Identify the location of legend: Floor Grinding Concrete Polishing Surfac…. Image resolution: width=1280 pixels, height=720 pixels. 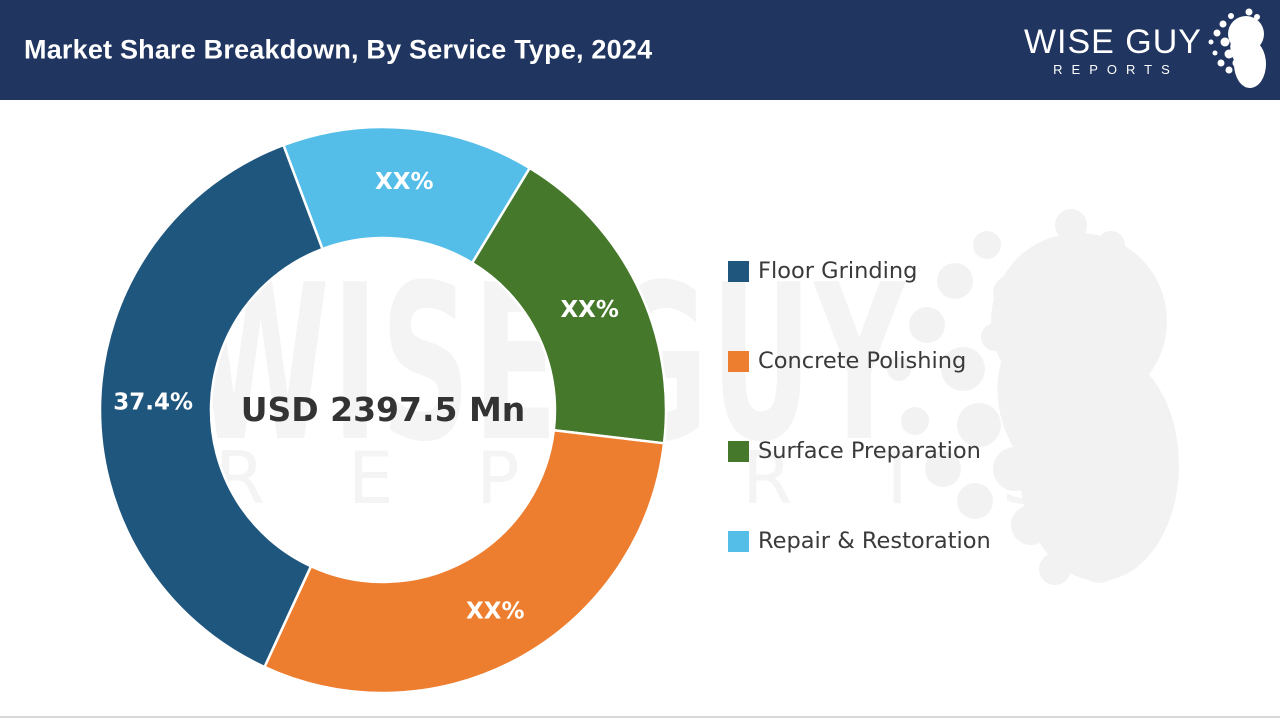
(859, 439).